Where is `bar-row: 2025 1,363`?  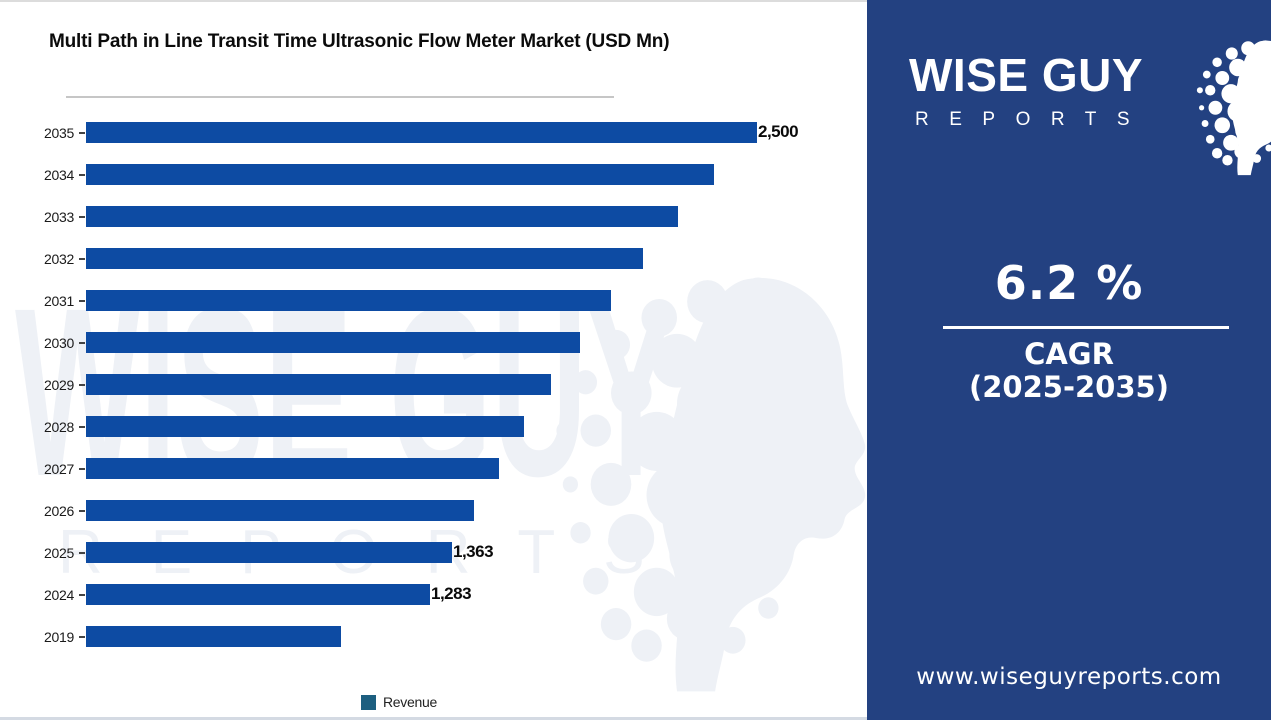
bar-row: 2025 1,363 is located at coordinates (433, 553).